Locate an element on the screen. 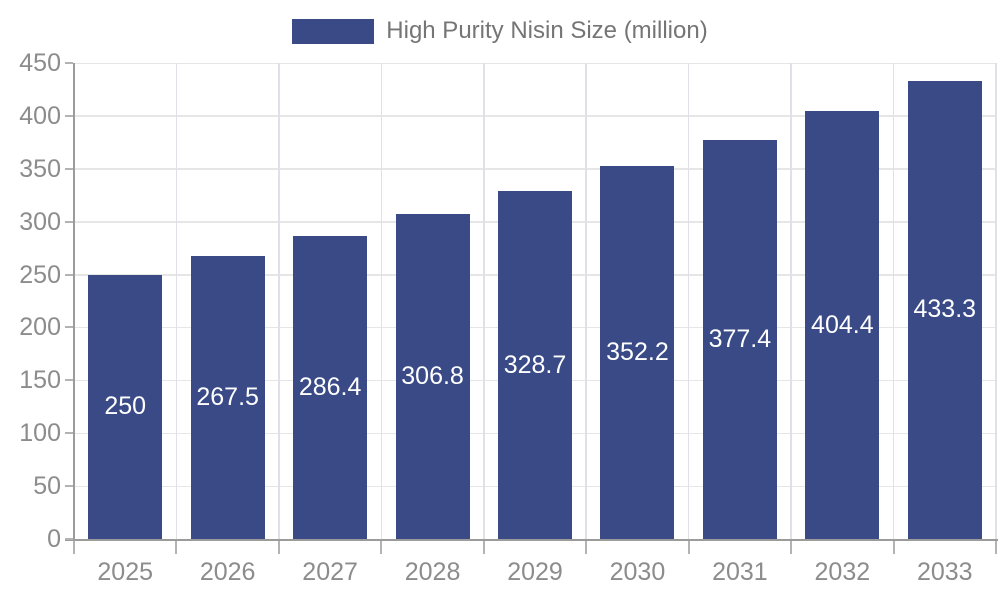 This screenshot has width=1000, height=600. x-axis-label: 2031 is located at coordinates (740, 572).